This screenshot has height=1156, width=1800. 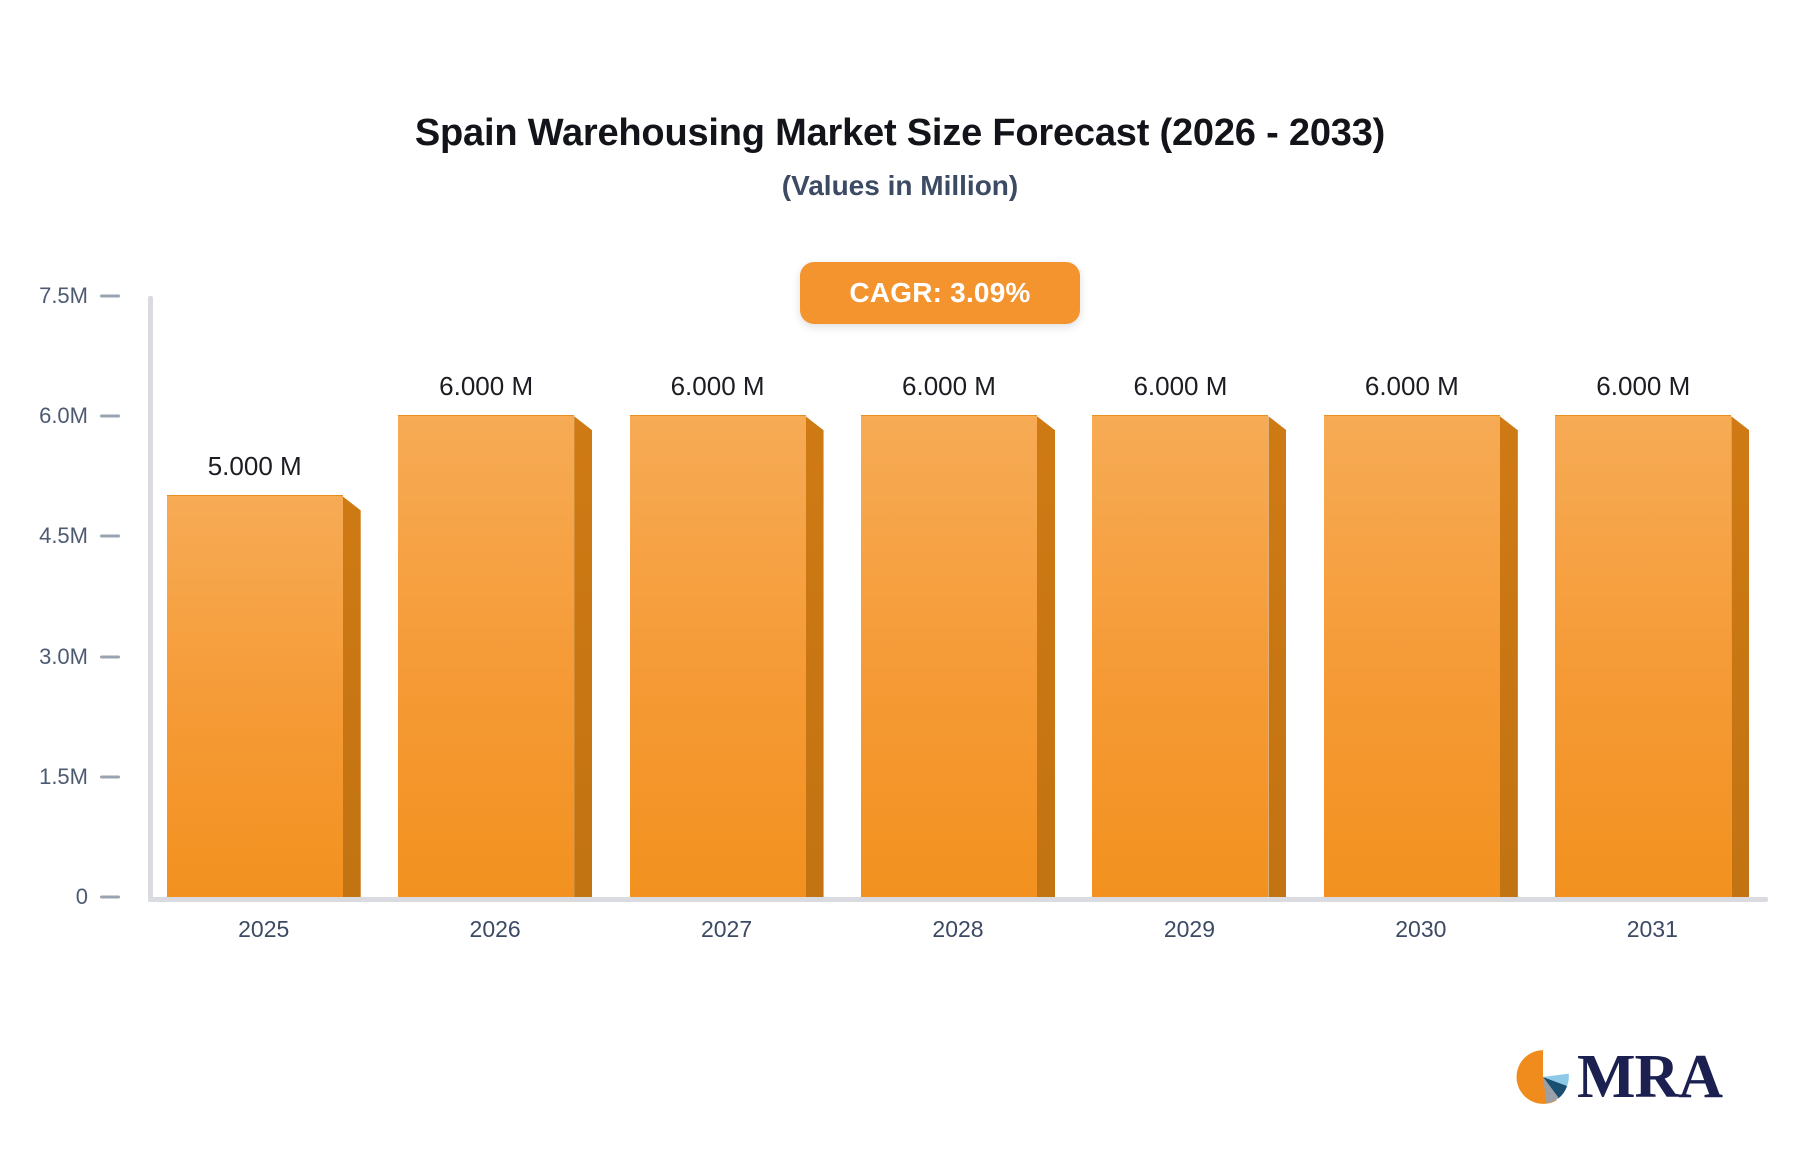 I want to click on y-axis-line, so click(x=150, y=598).